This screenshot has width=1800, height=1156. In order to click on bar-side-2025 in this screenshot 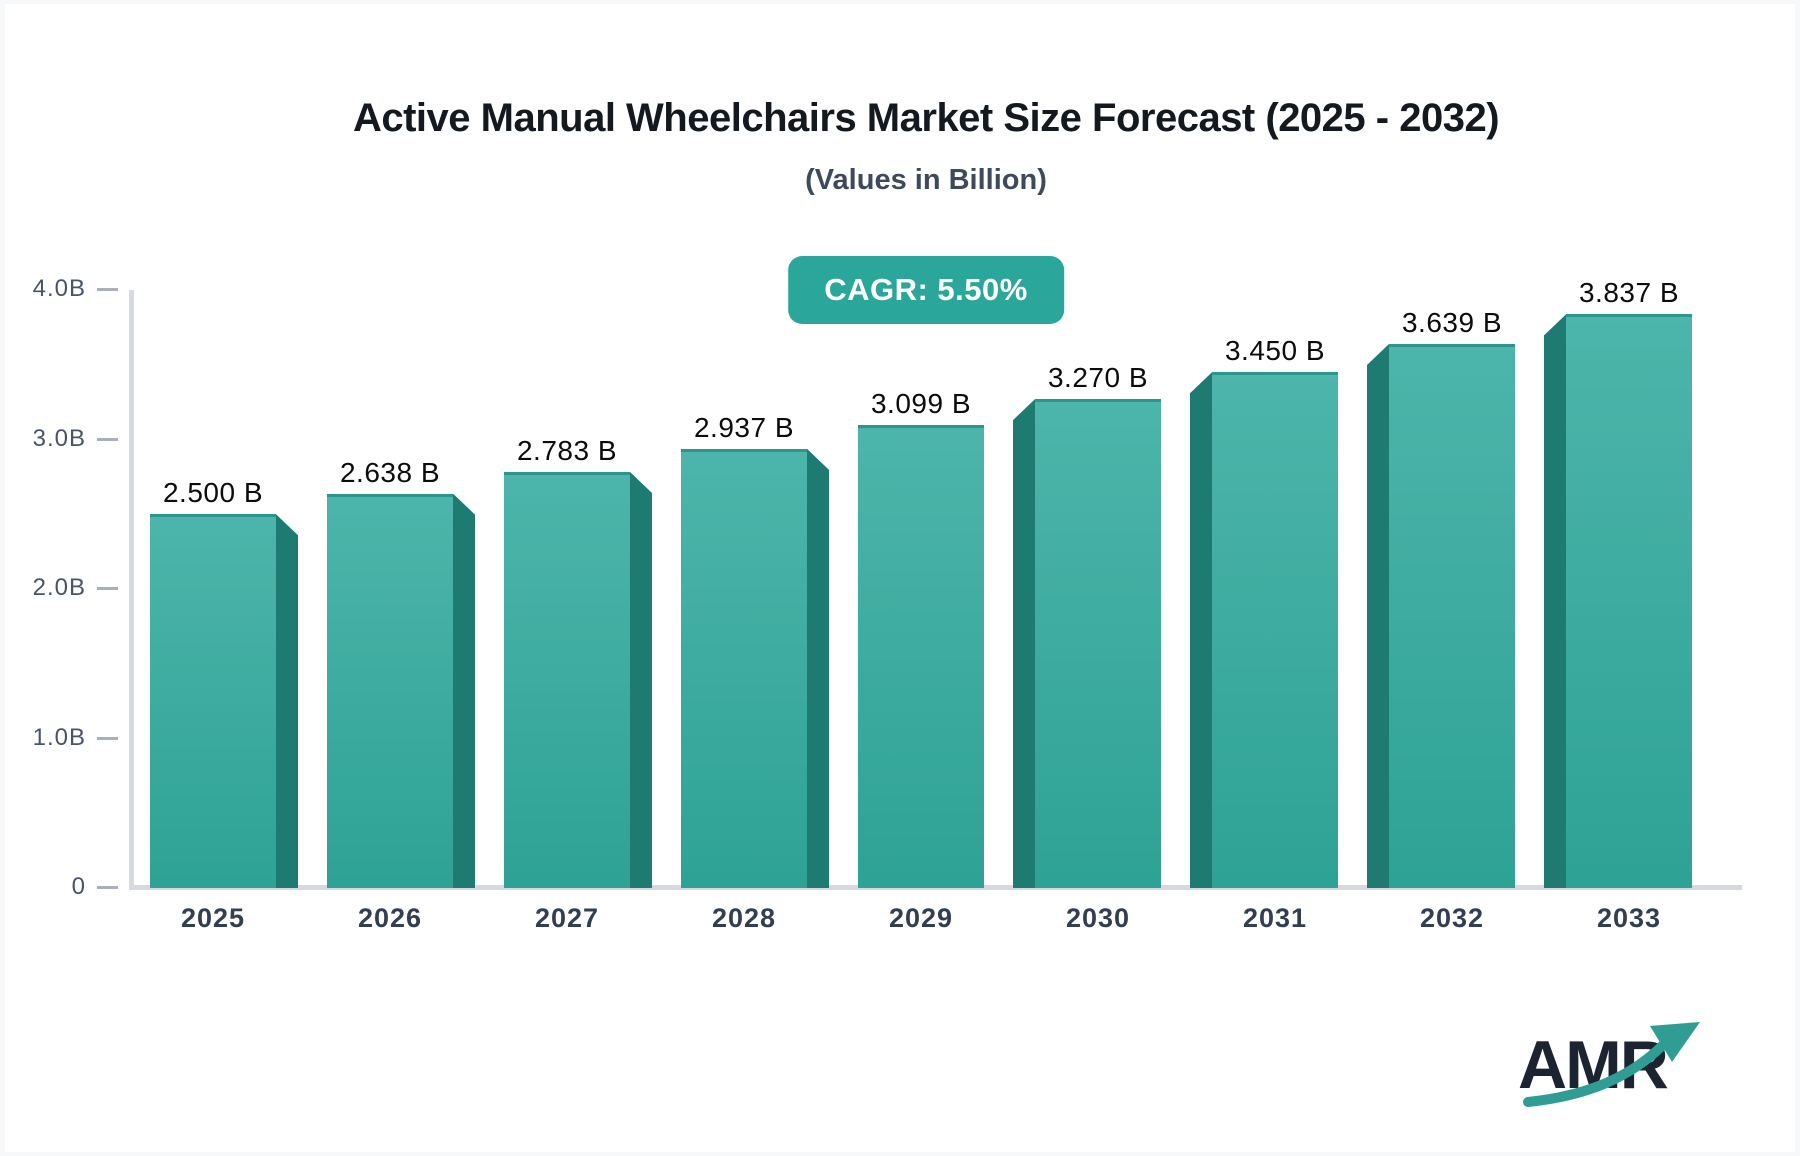, I will do `click(287, 701)`.